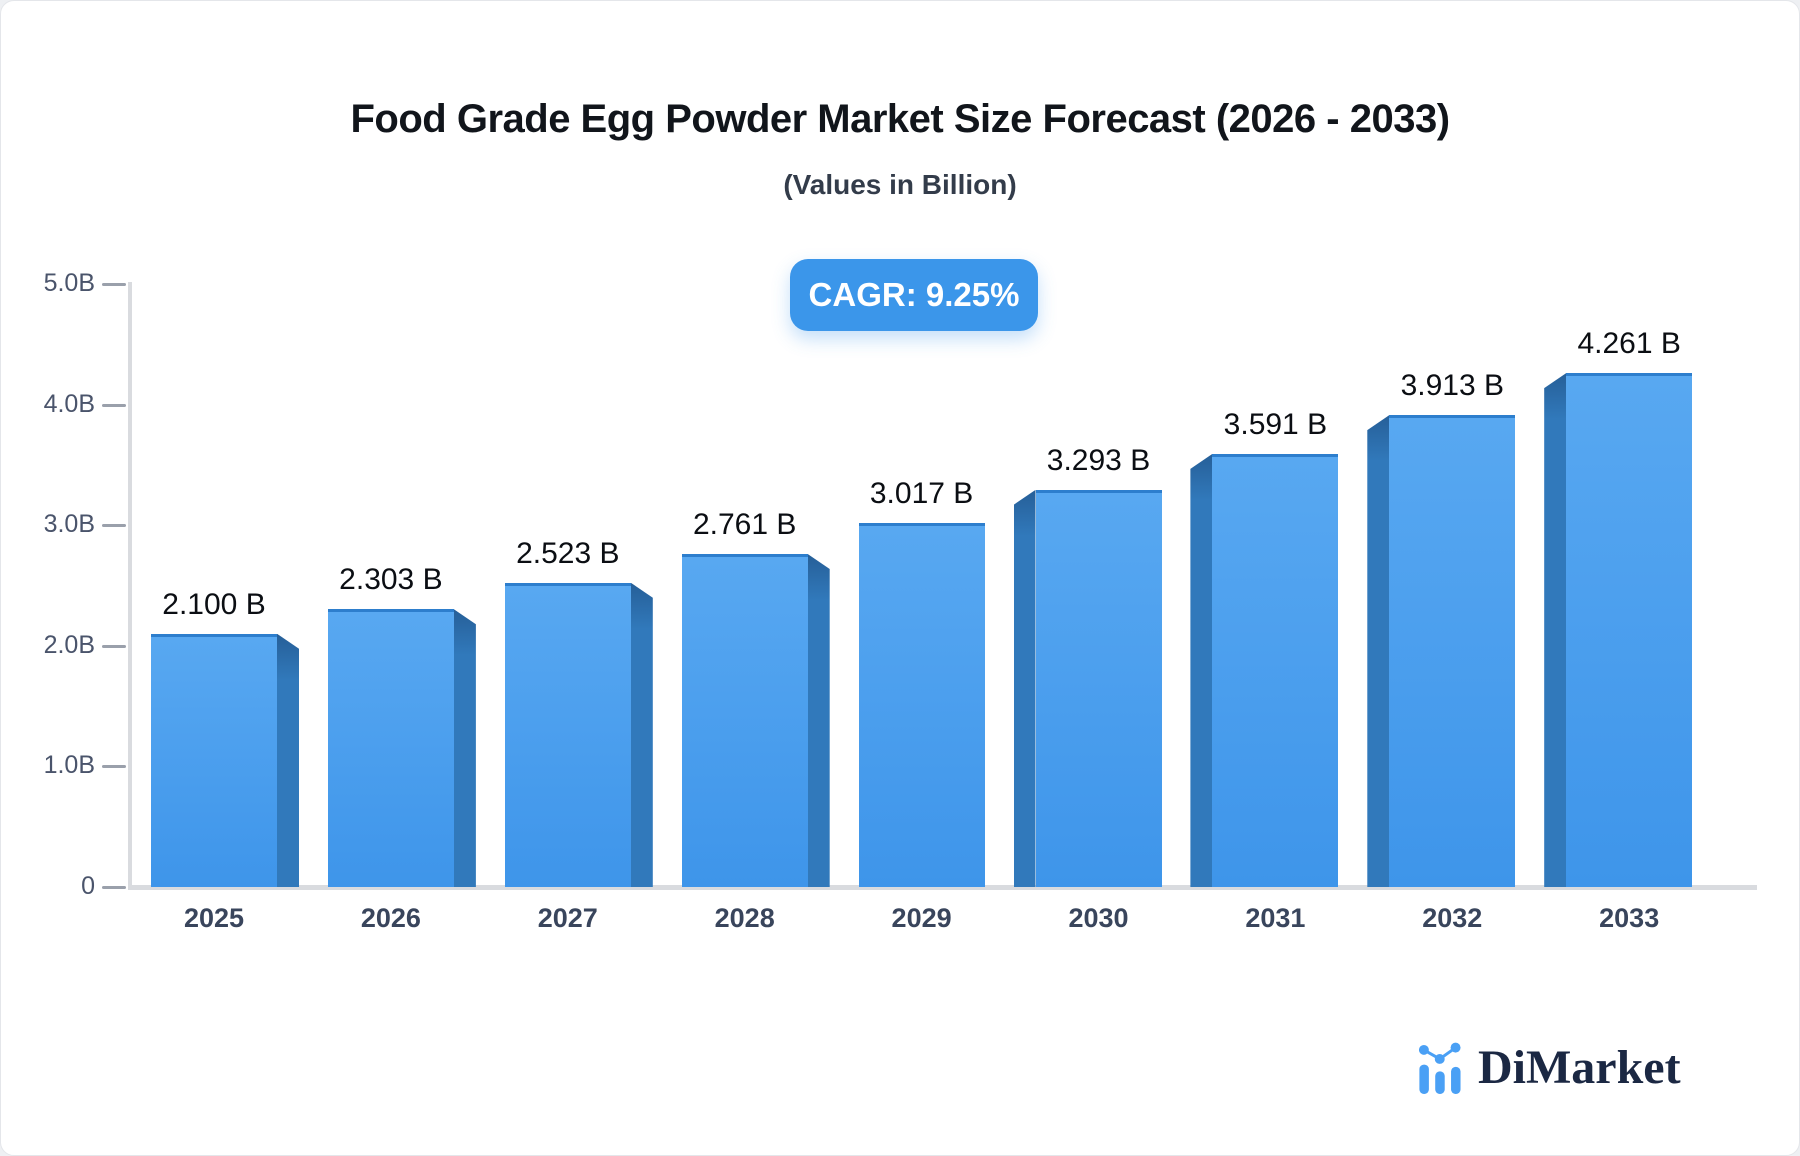 The height and width of the screenshot is (1156, 1800). What do you see at coordinates (1579, 1067) in the screenshot?
I see `brand-logo-text: DiMarket` at bounding box center [1579, 1067].